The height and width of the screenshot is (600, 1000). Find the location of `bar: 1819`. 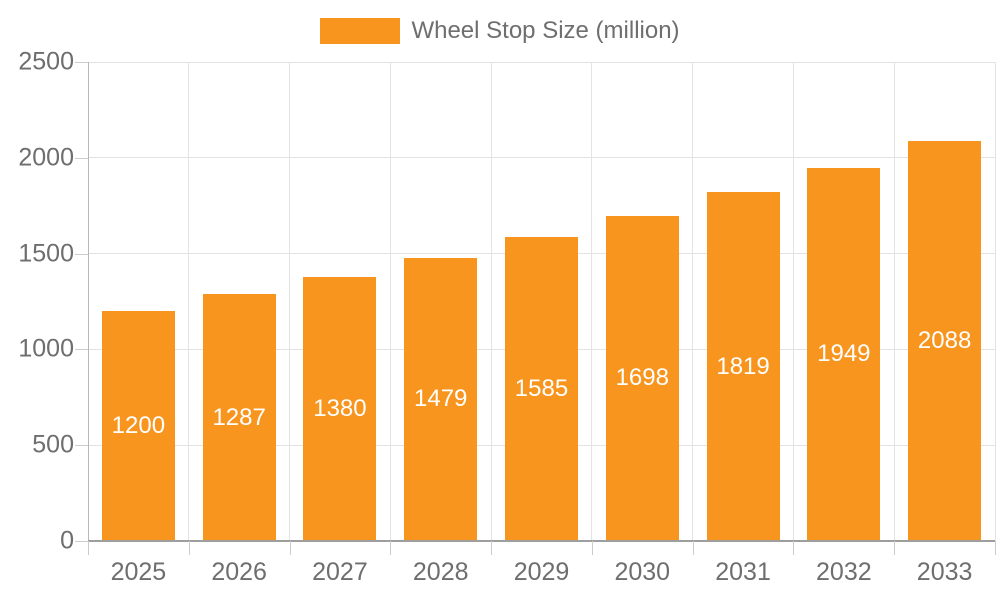

bar: 1819 is located at coordinates (743, 366).